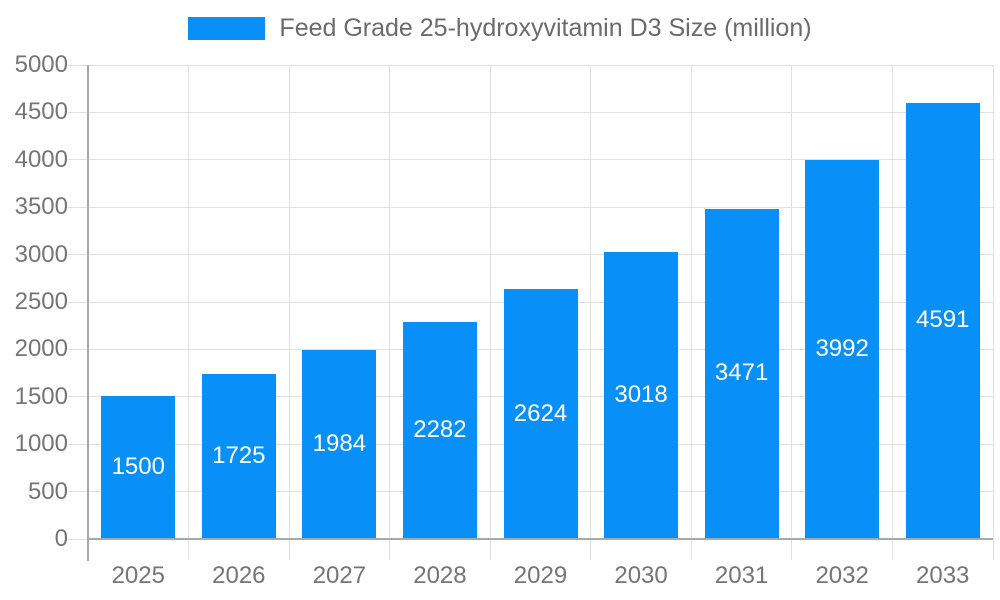  I want to click on bar-value-label: 3992, so click(842, 348).